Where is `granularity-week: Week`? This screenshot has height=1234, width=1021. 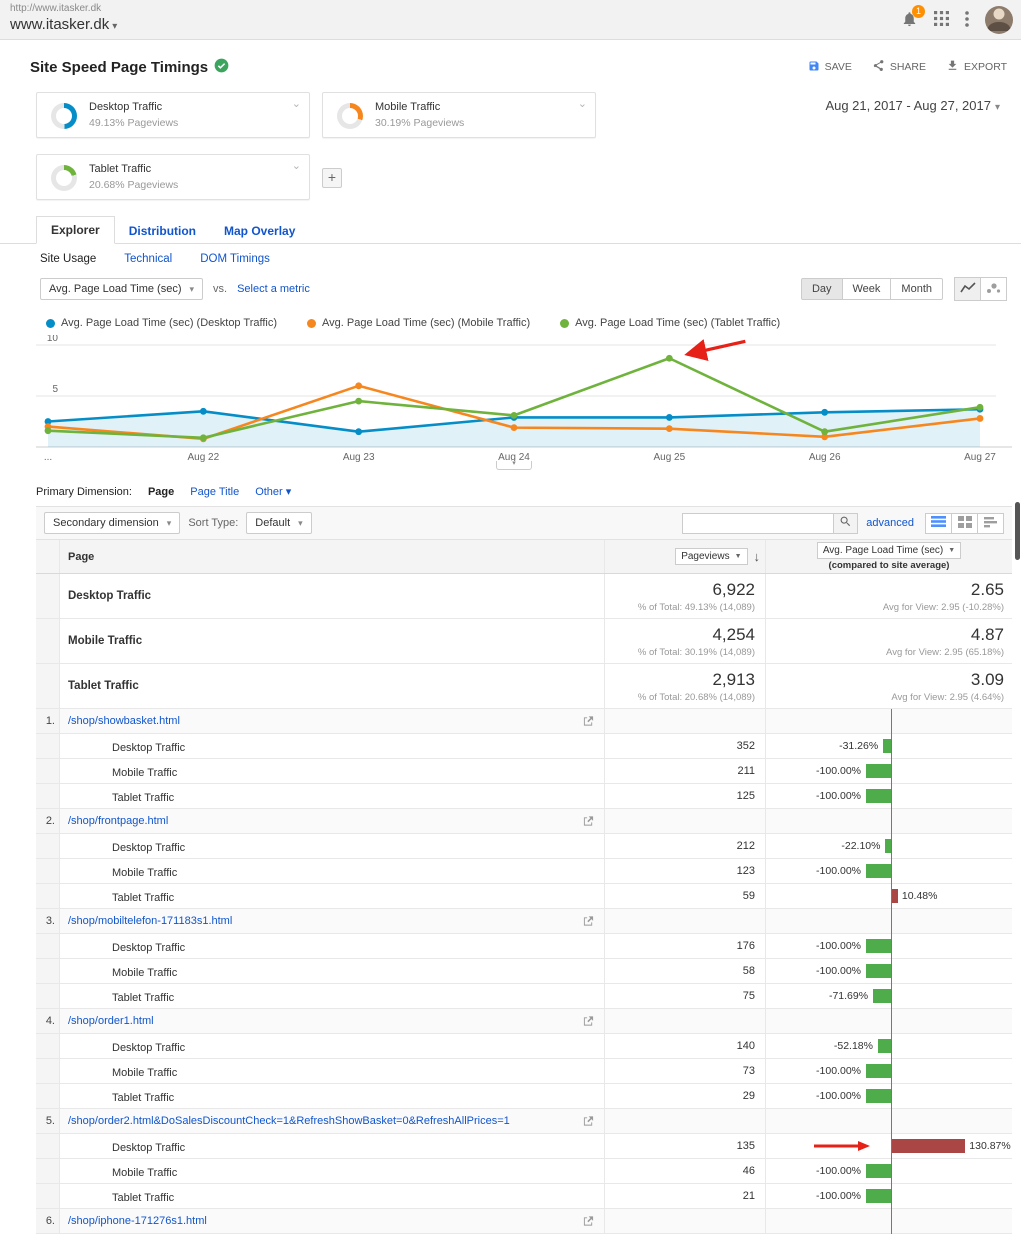
granularity-week: Week is located at coordinates (866, 289).